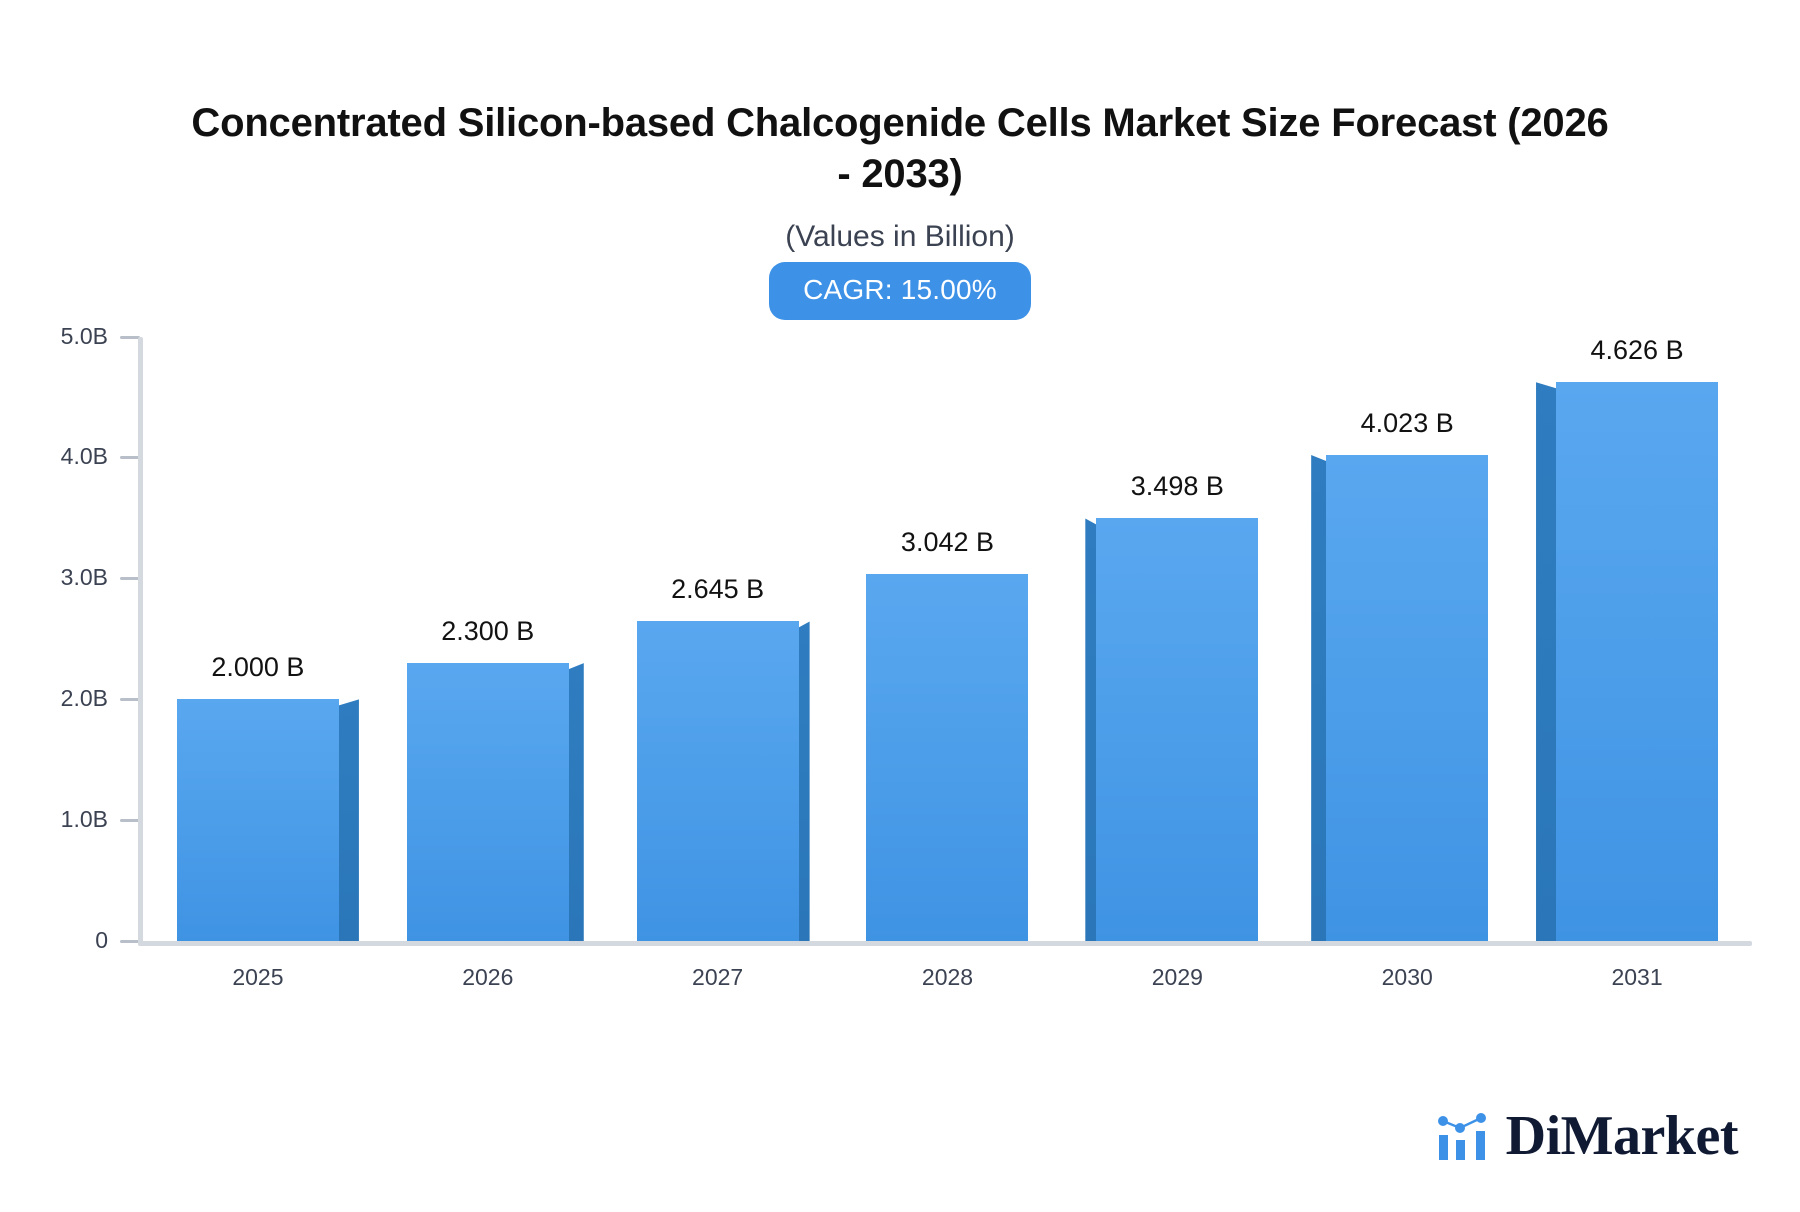 The height and width of the screenshot is (1212, 1800). I want to click on x-axis: 2025 2026 2027 2028 2029 2030 2031, so click(947, 986).